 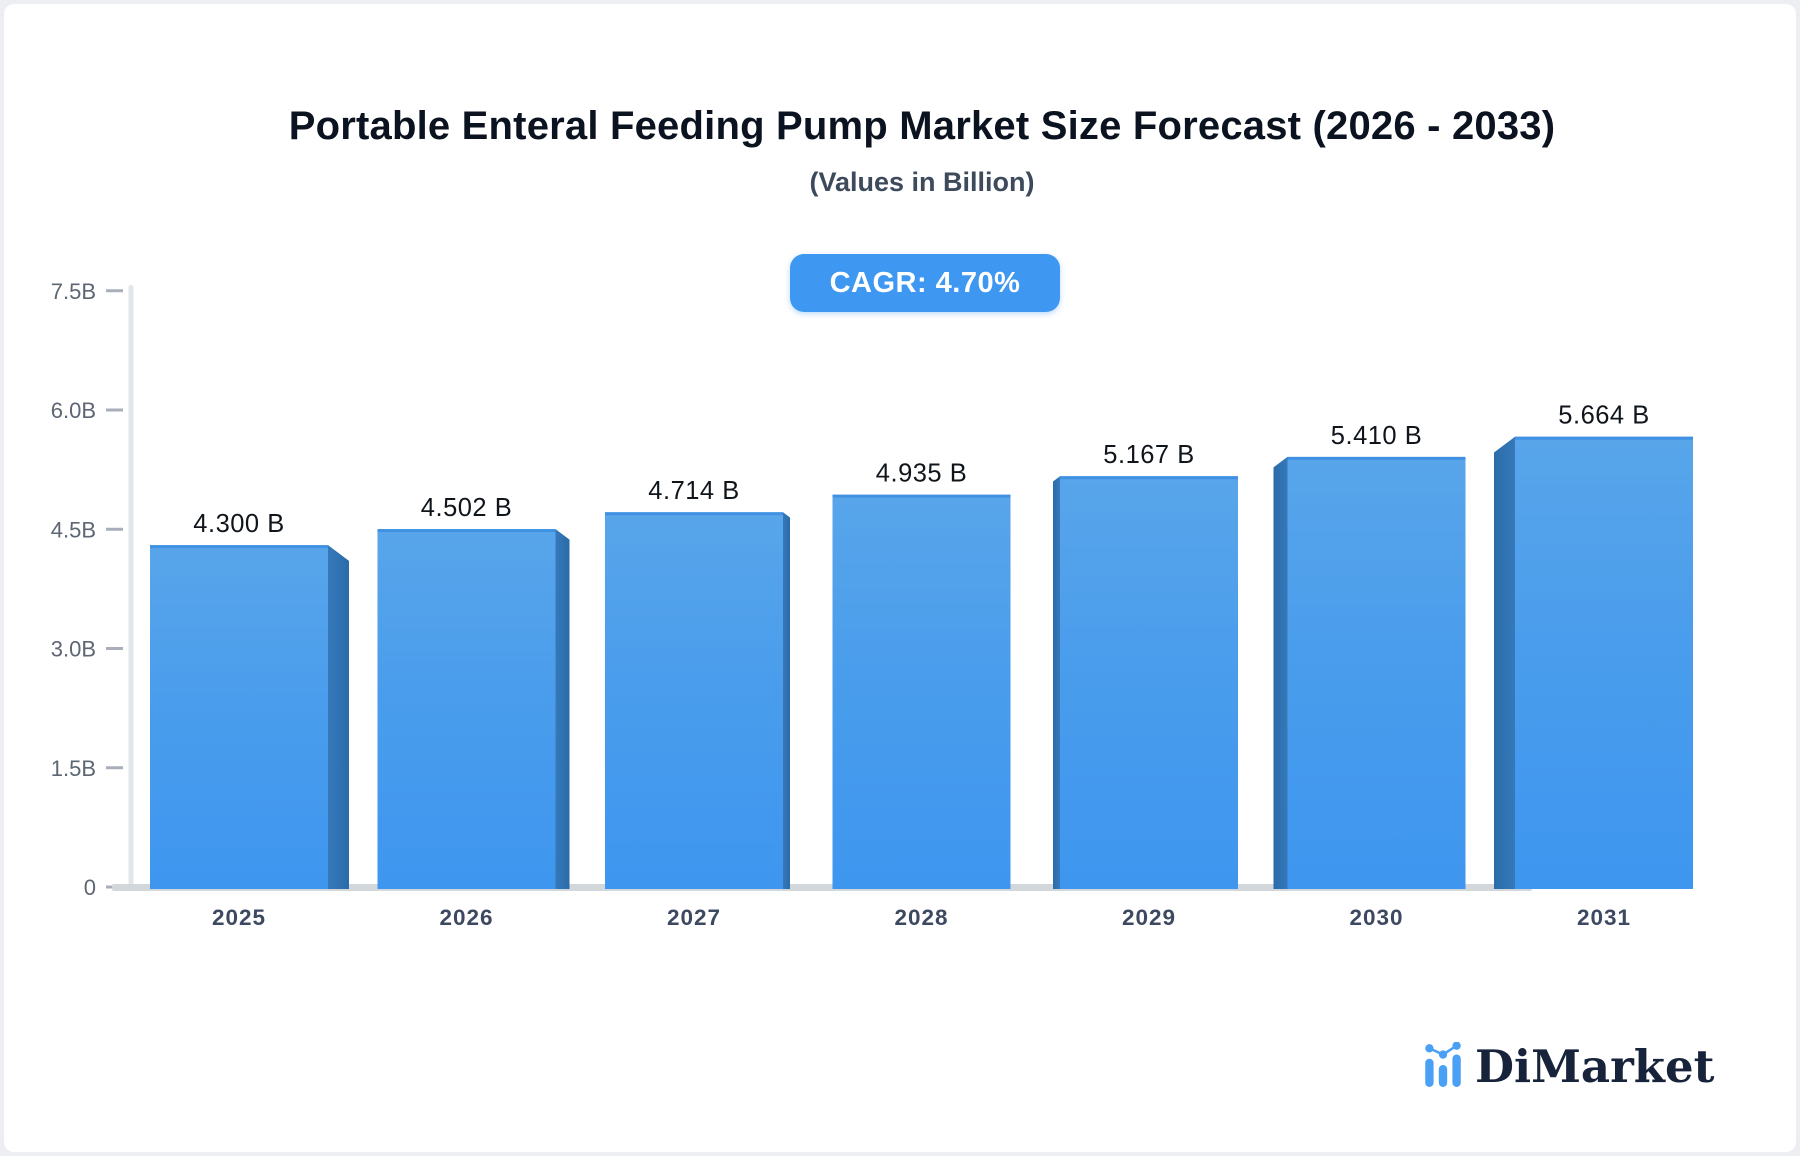 What do you see at coordinates (1149, 917) in the screenshot?
I see `x-axis-label: 2029` at bounding box center [1149, 917].